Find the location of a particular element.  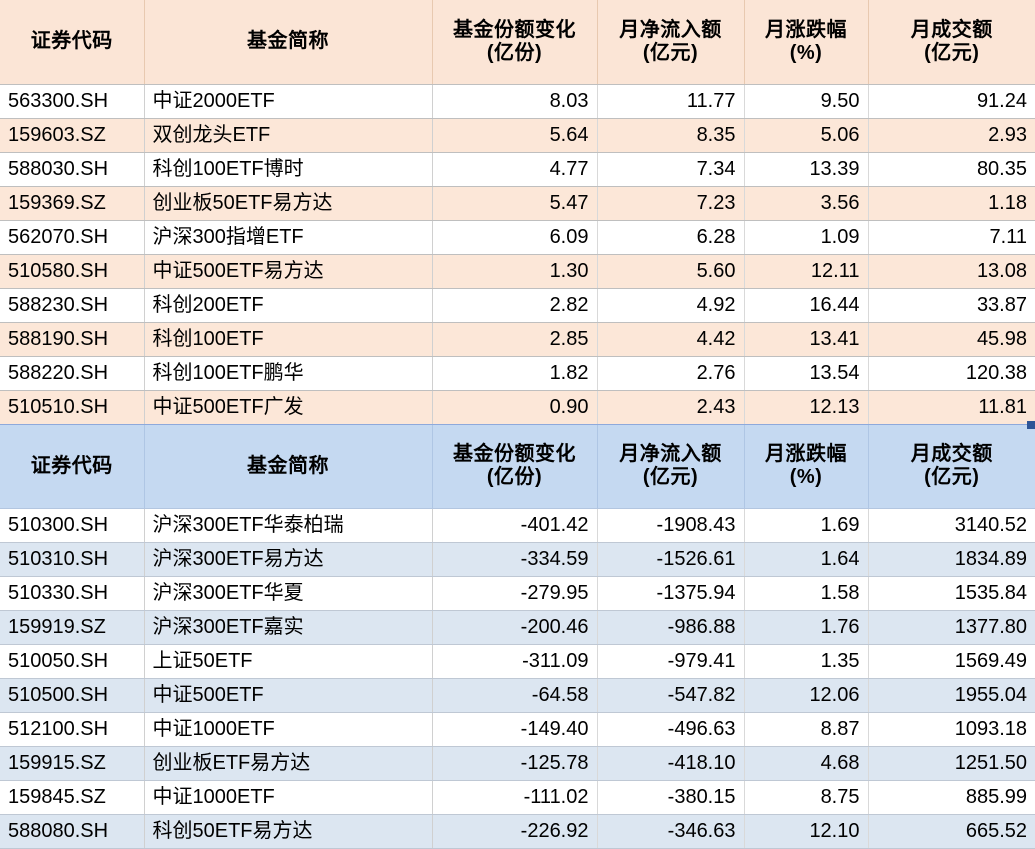

cell-turn: 665.52 is located at coordinates (951, 832).